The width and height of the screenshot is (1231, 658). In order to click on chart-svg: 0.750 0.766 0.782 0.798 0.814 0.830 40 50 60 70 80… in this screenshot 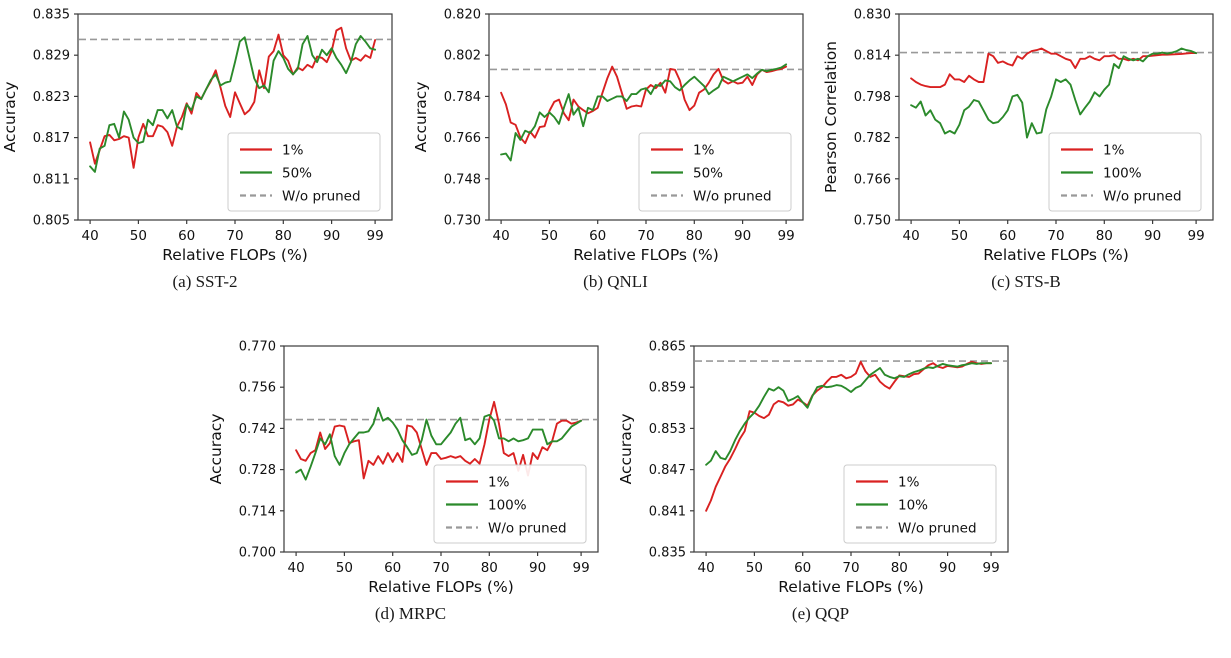, I will do `click(1018, 135)`.